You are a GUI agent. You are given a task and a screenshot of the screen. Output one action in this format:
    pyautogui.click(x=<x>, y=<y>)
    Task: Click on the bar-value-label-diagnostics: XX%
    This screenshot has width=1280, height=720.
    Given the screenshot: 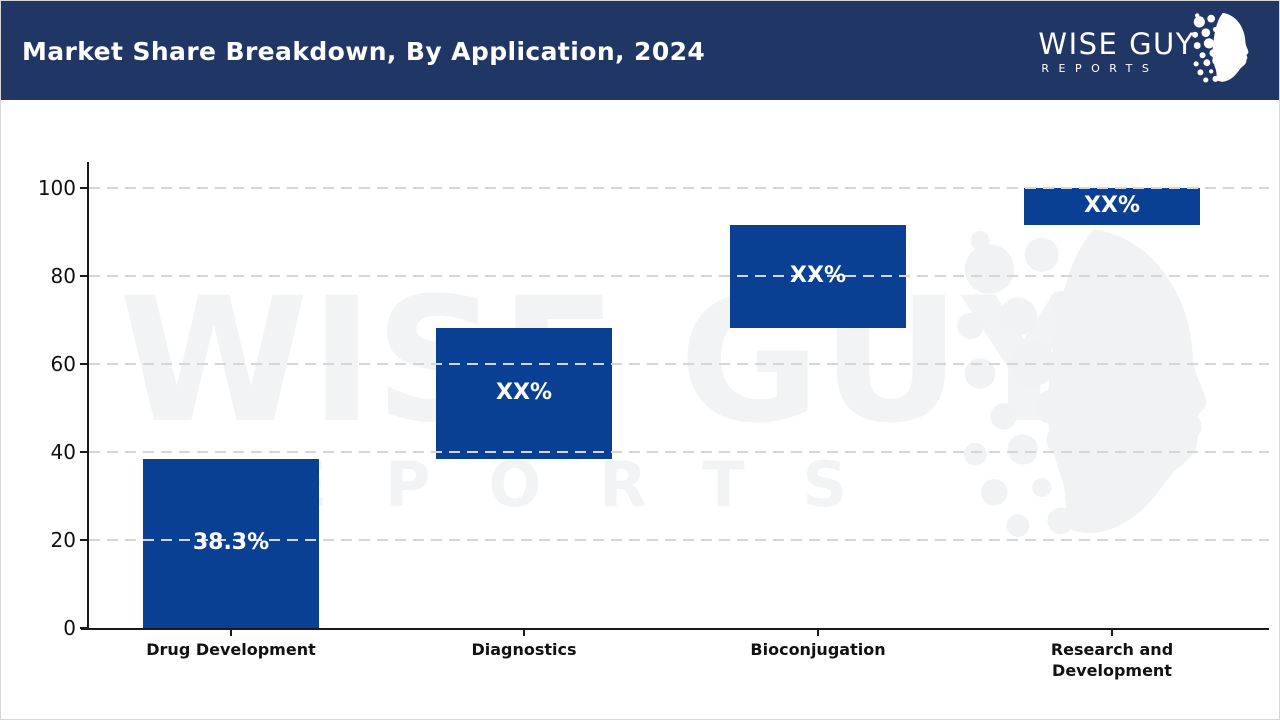 What is the action you would take?
    pyautogui.click(x=524, y=392)
    